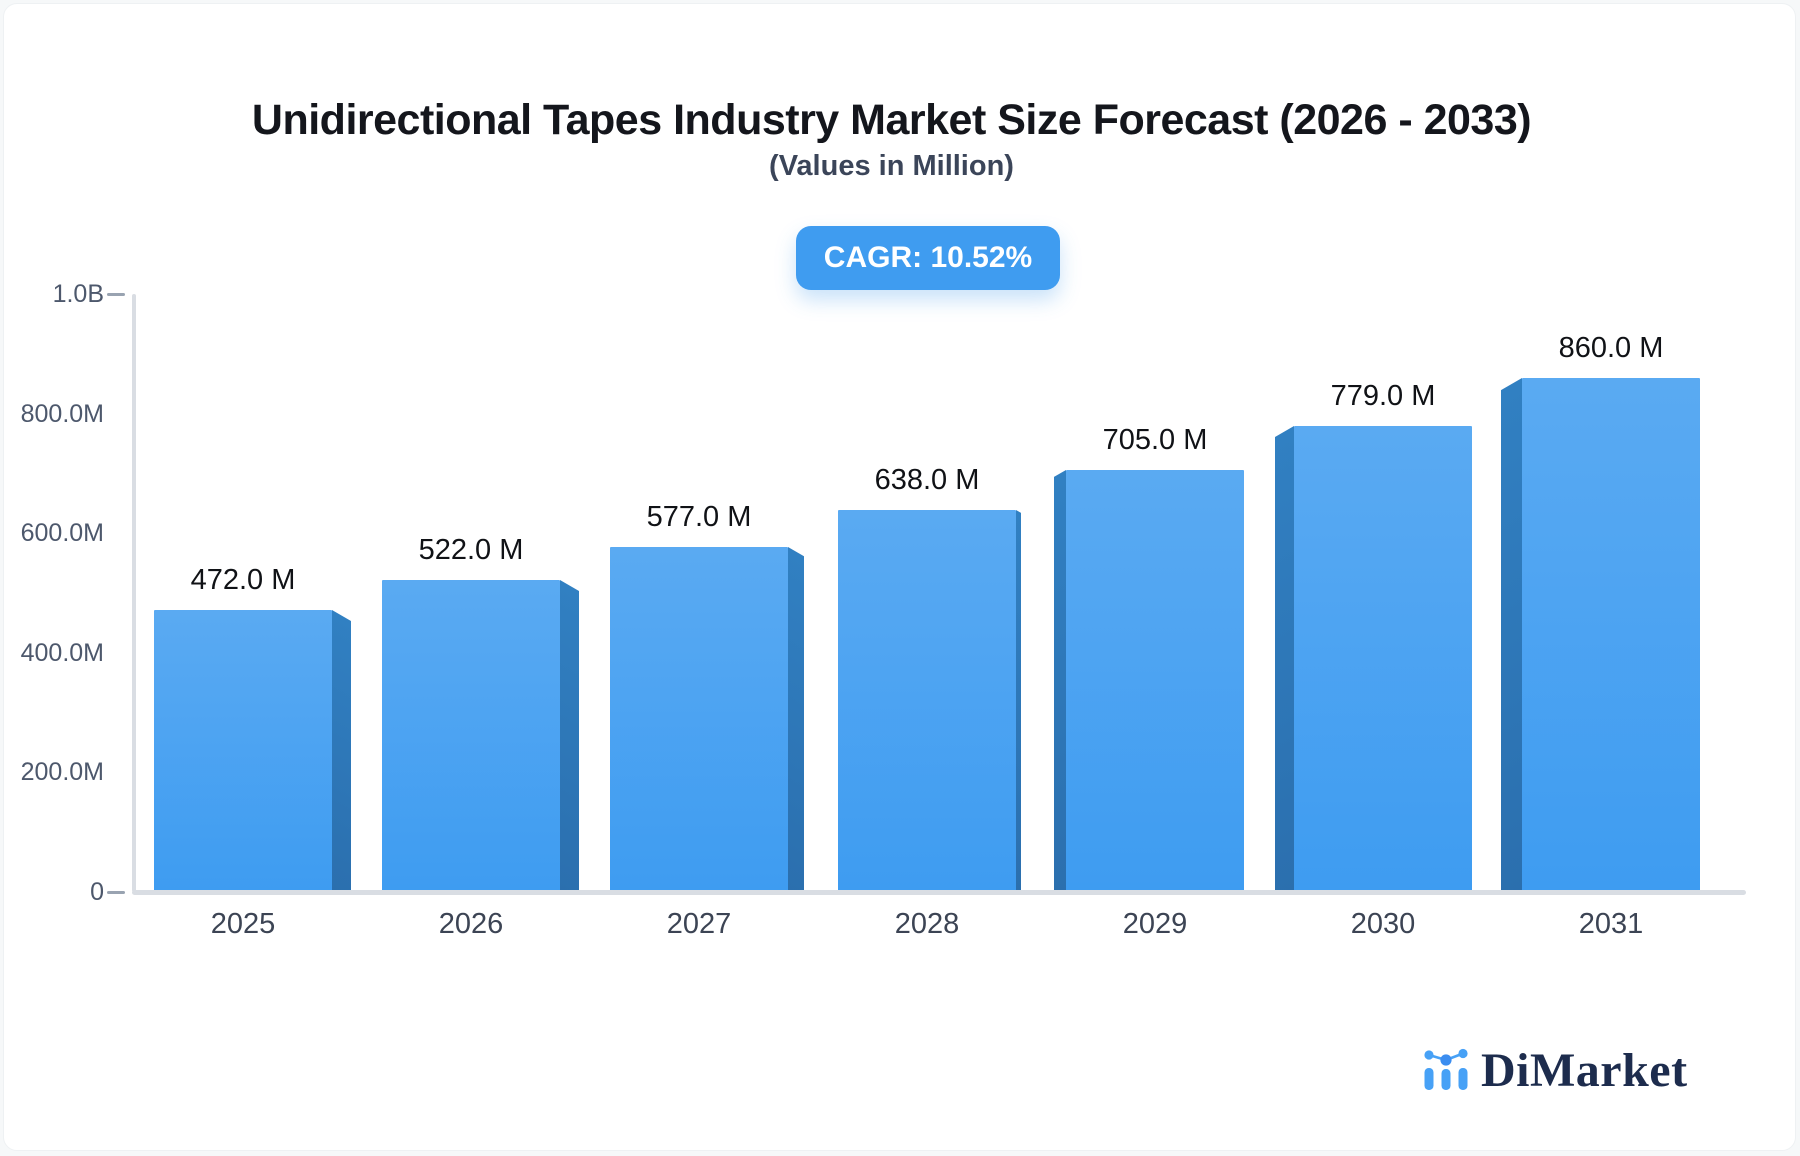  I want to click on y-axis-label: 1.0B, so click(78, 294).